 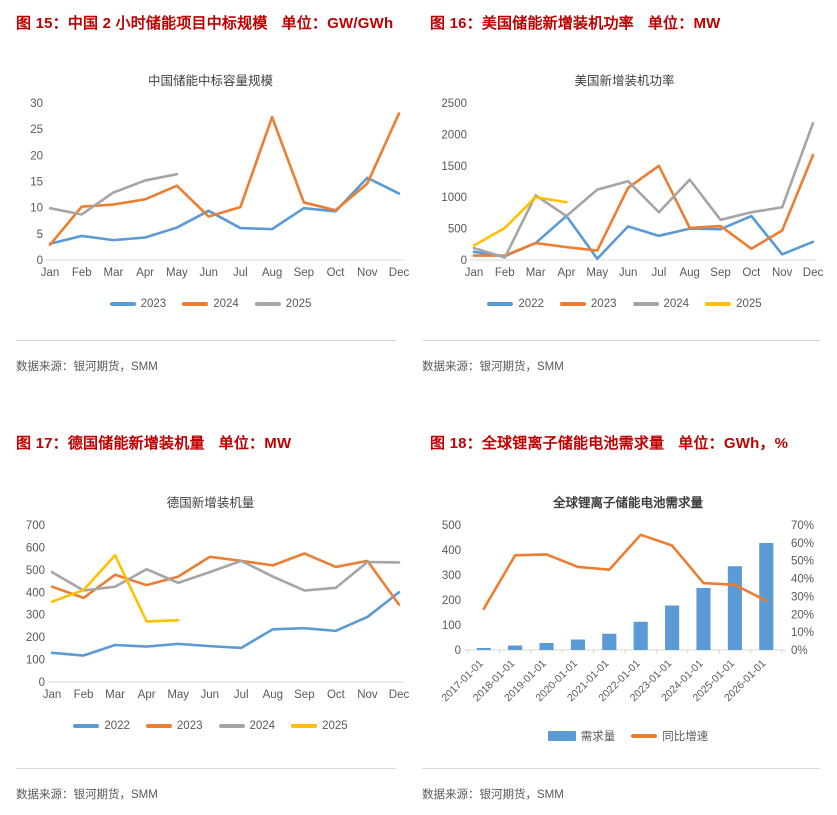 I want to click on y-tick-label: 600, so click(x=35, y=548).